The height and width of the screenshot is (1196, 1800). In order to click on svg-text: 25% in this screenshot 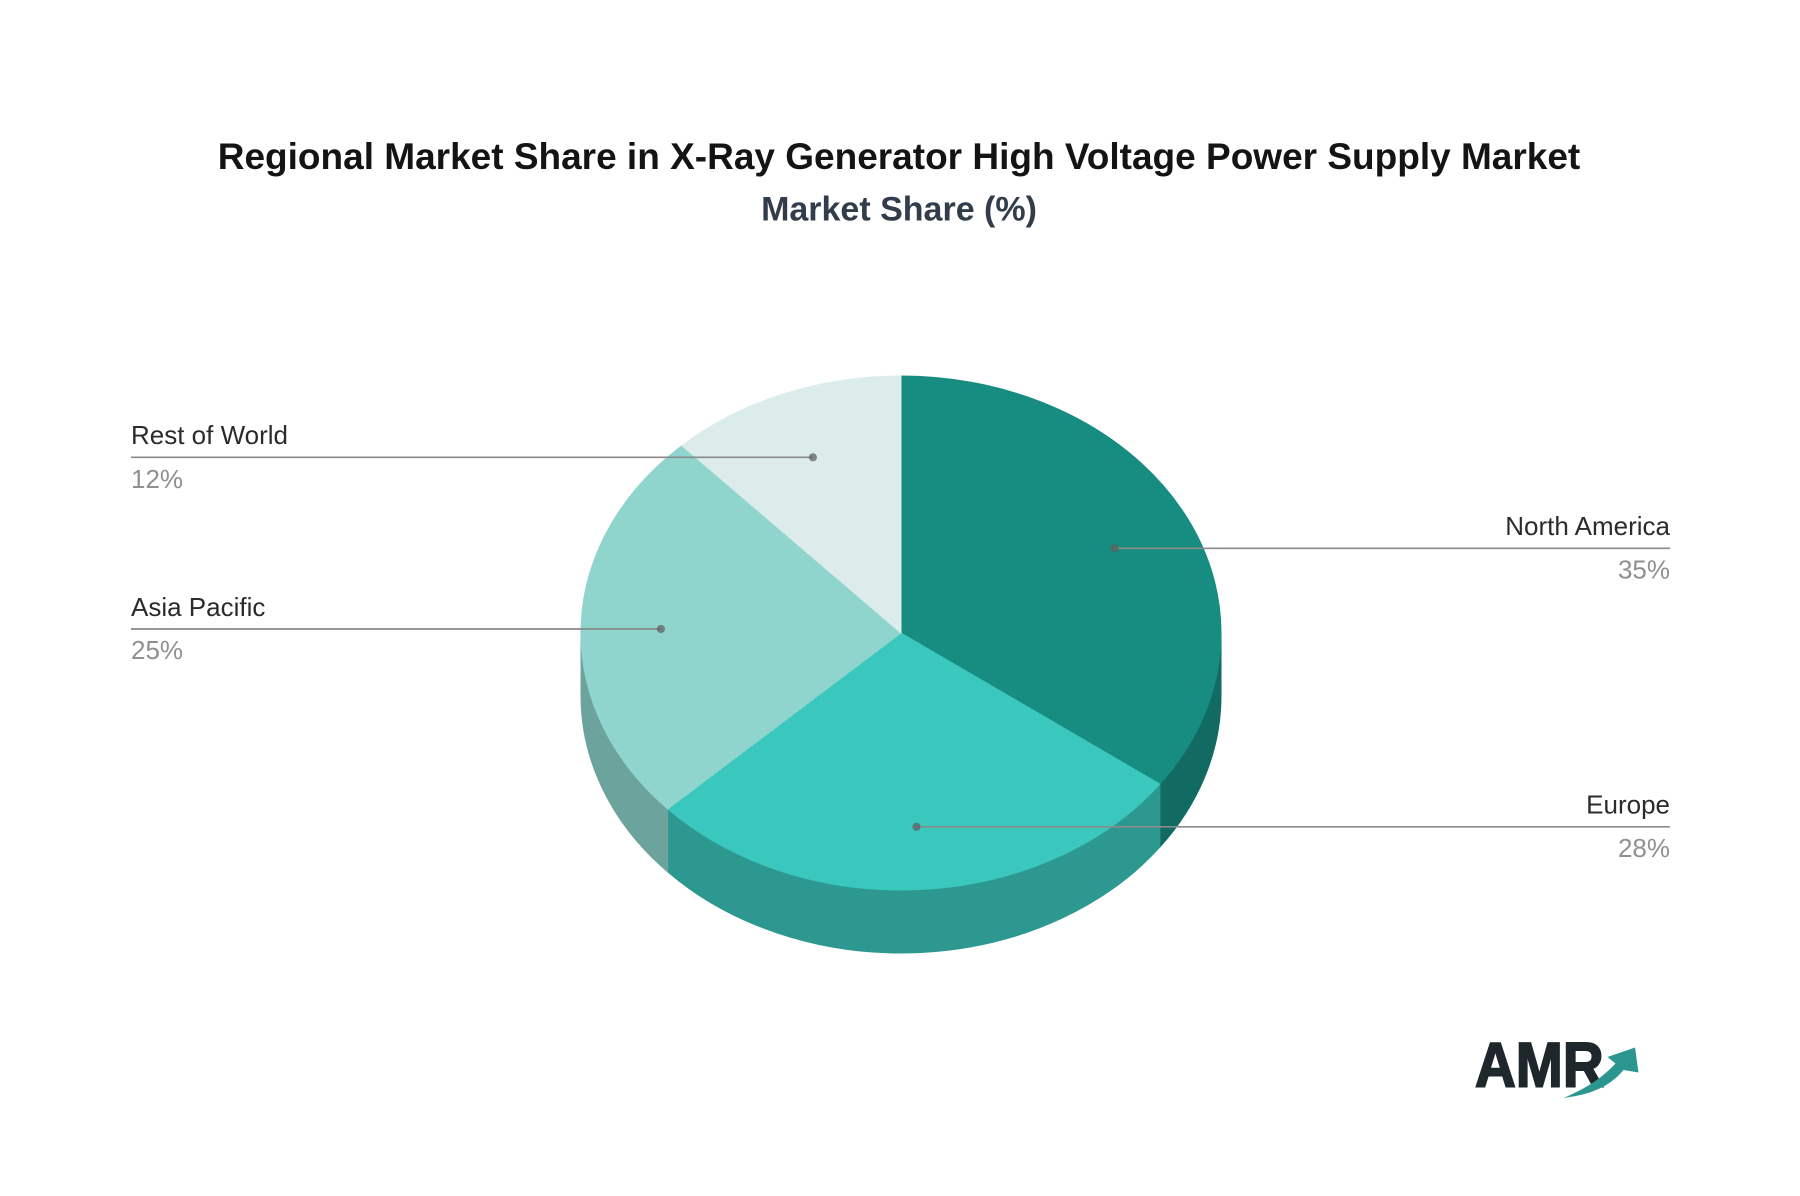, I will do `click(157, 650)`.